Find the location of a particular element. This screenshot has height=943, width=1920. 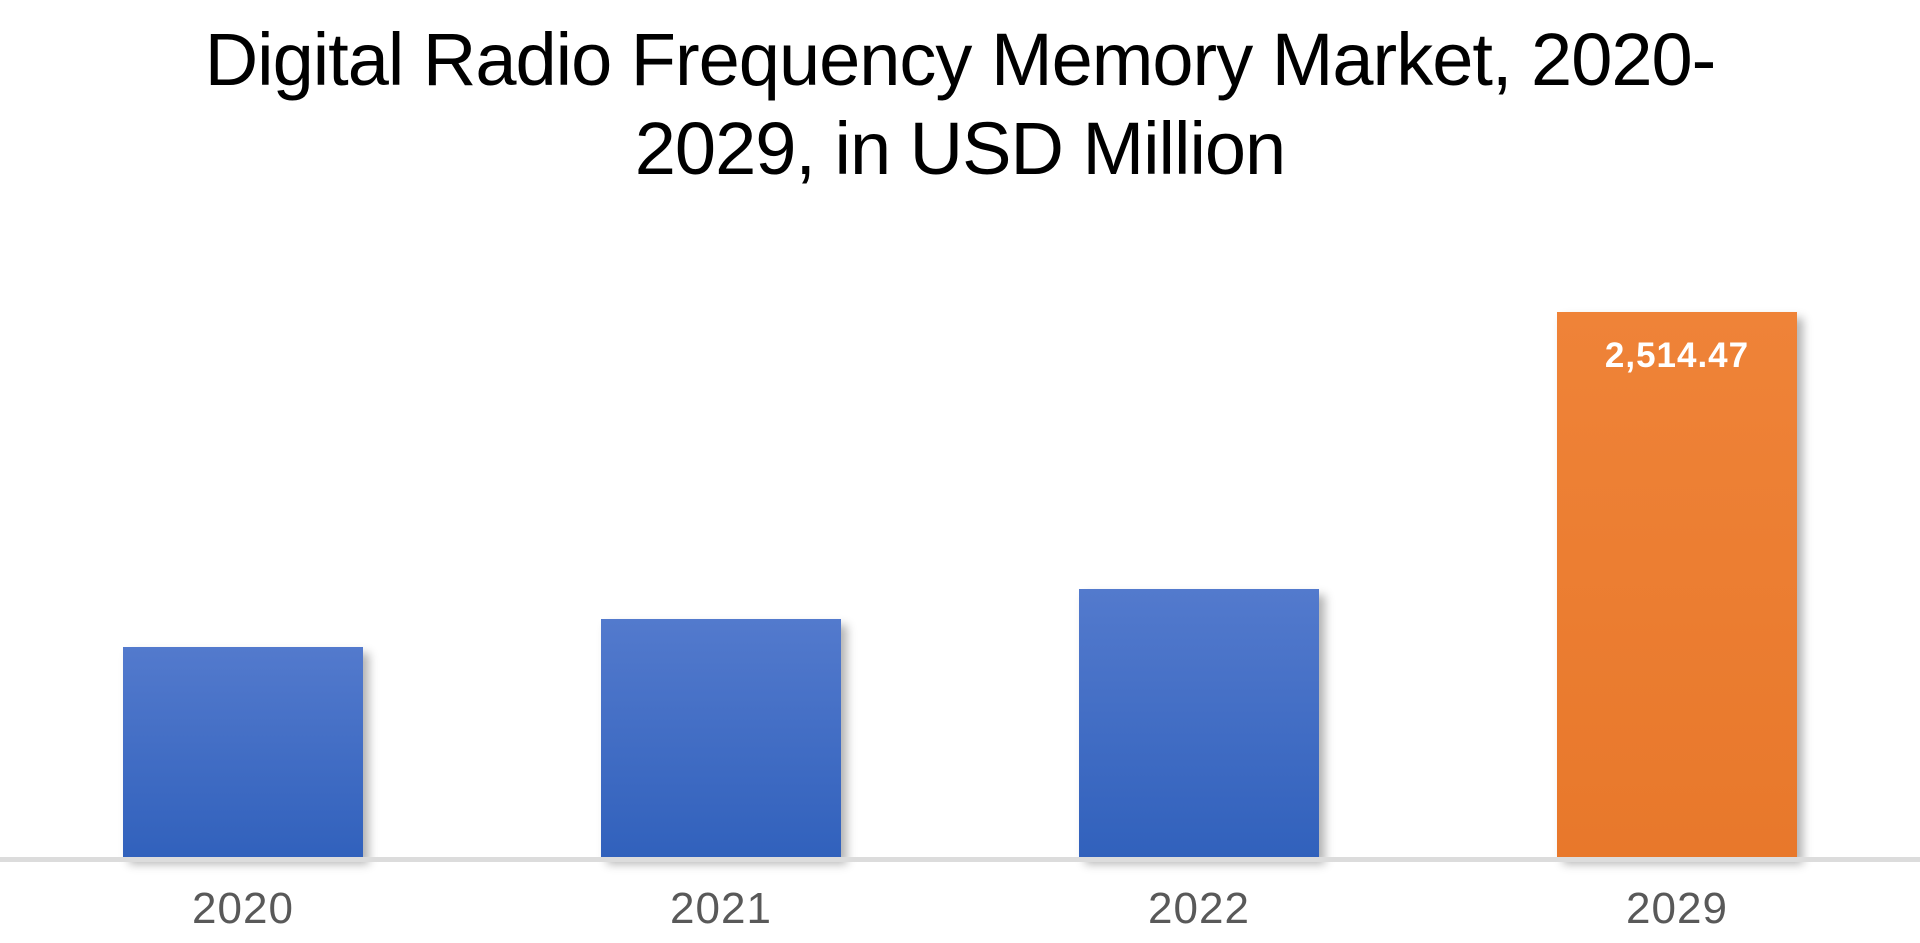

bar-2029: 2,514.47 is located at coordinates (1677, 585).